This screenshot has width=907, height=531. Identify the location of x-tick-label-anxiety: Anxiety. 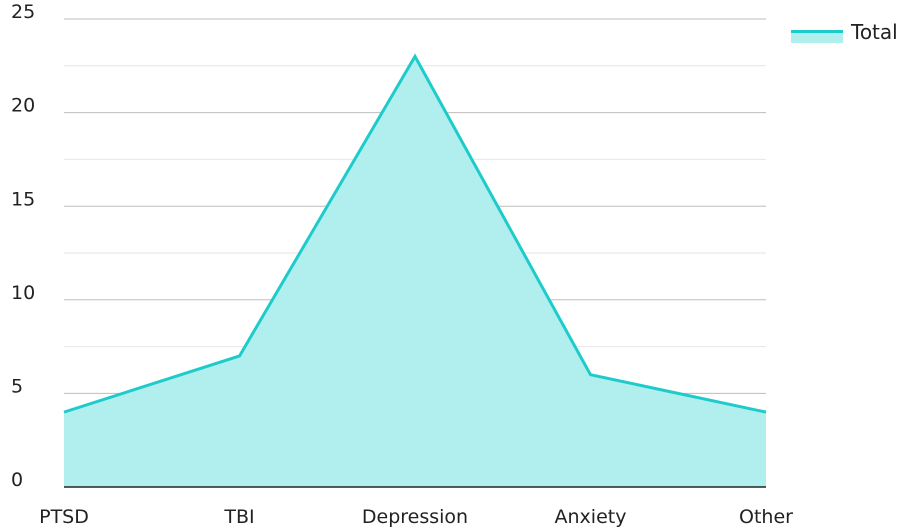
(591, 517).